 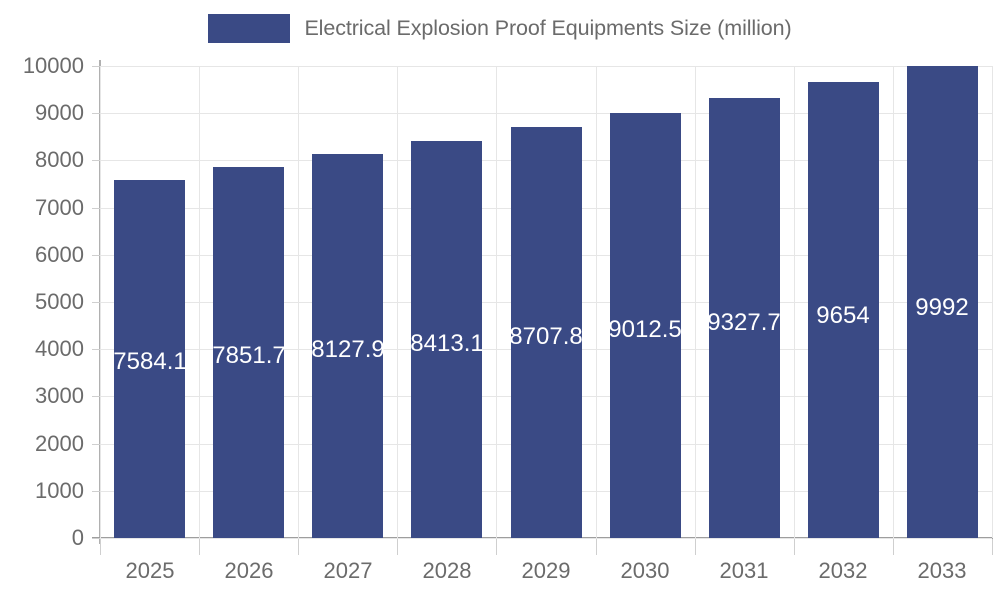 What do you see at coordinates (59, 112) in the screenshot?
I see `y-tick-label: 9000` at bounding box center [59, 112].